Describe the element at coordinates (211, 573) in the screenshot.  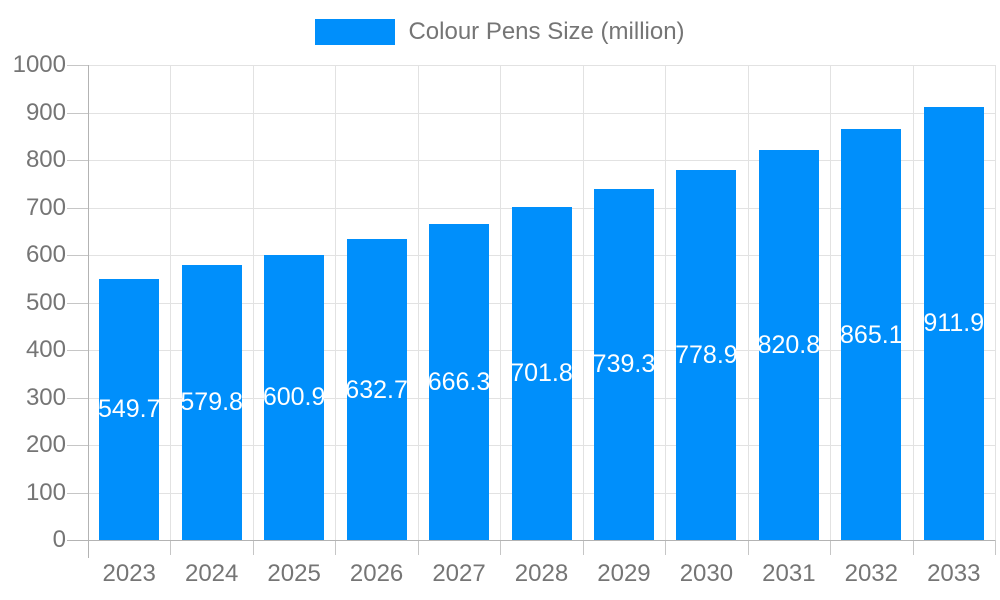
I see `x-axis-tick-label: 2024` at that location.